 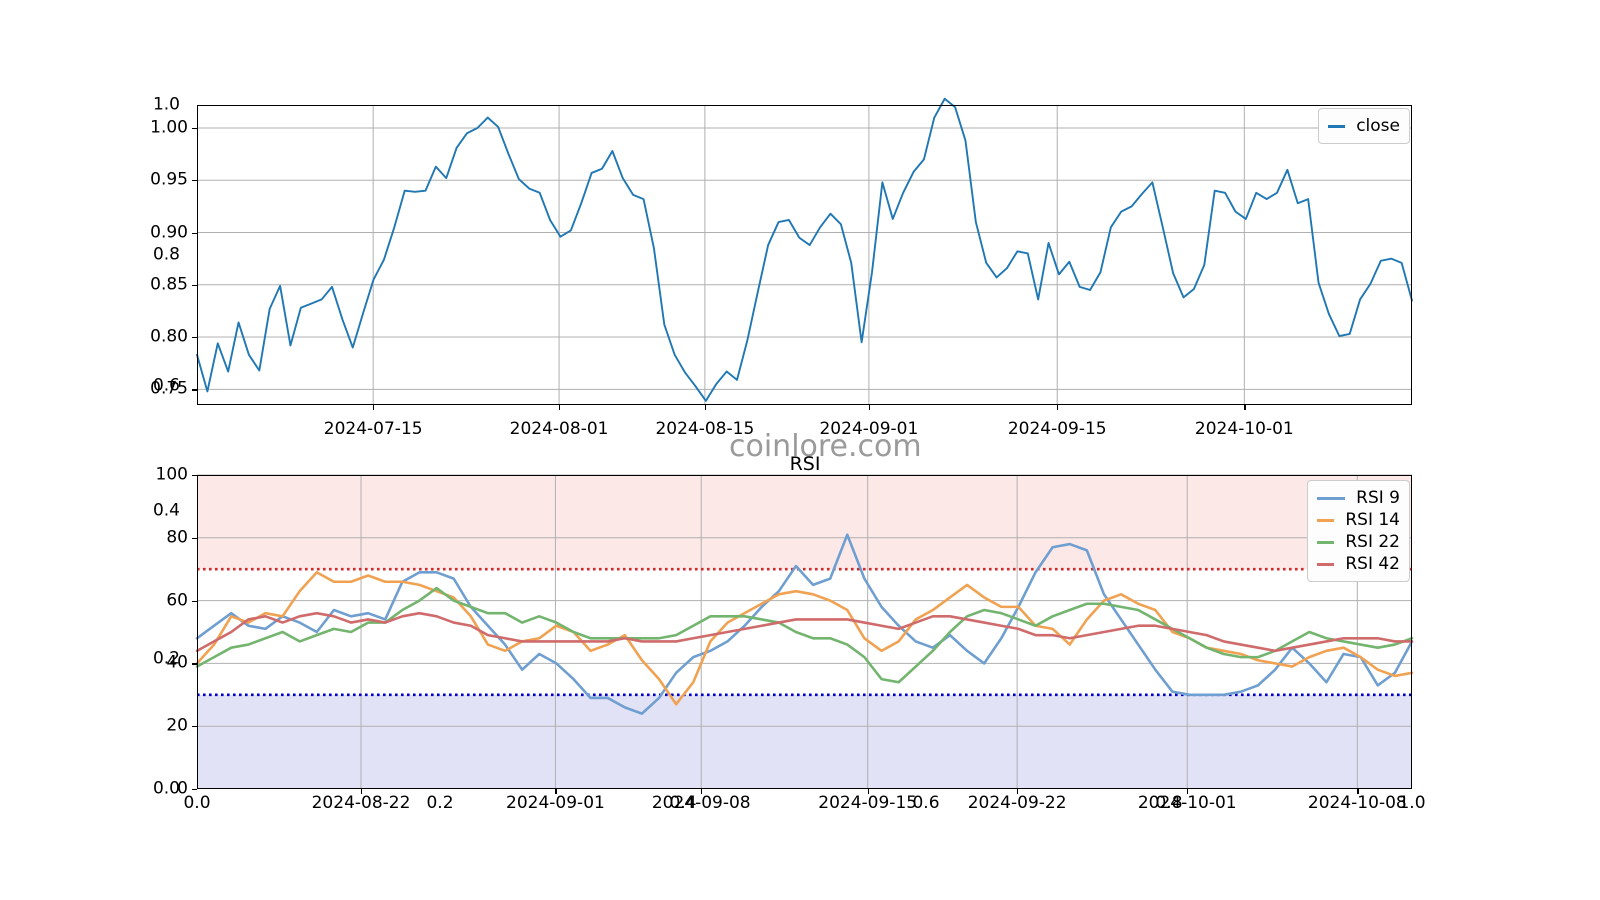 I want to click on legend-item: RSI 22, so click(x=1358, y=542).